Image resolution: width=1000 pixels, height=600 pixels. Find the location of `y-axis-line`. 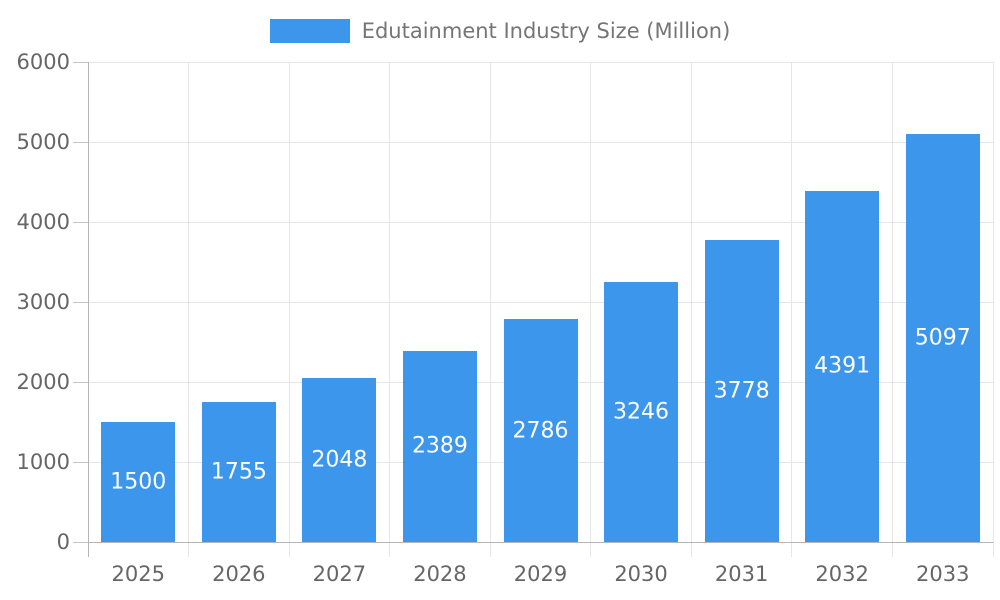

y-axis-line is located at coordinates (88, 309).